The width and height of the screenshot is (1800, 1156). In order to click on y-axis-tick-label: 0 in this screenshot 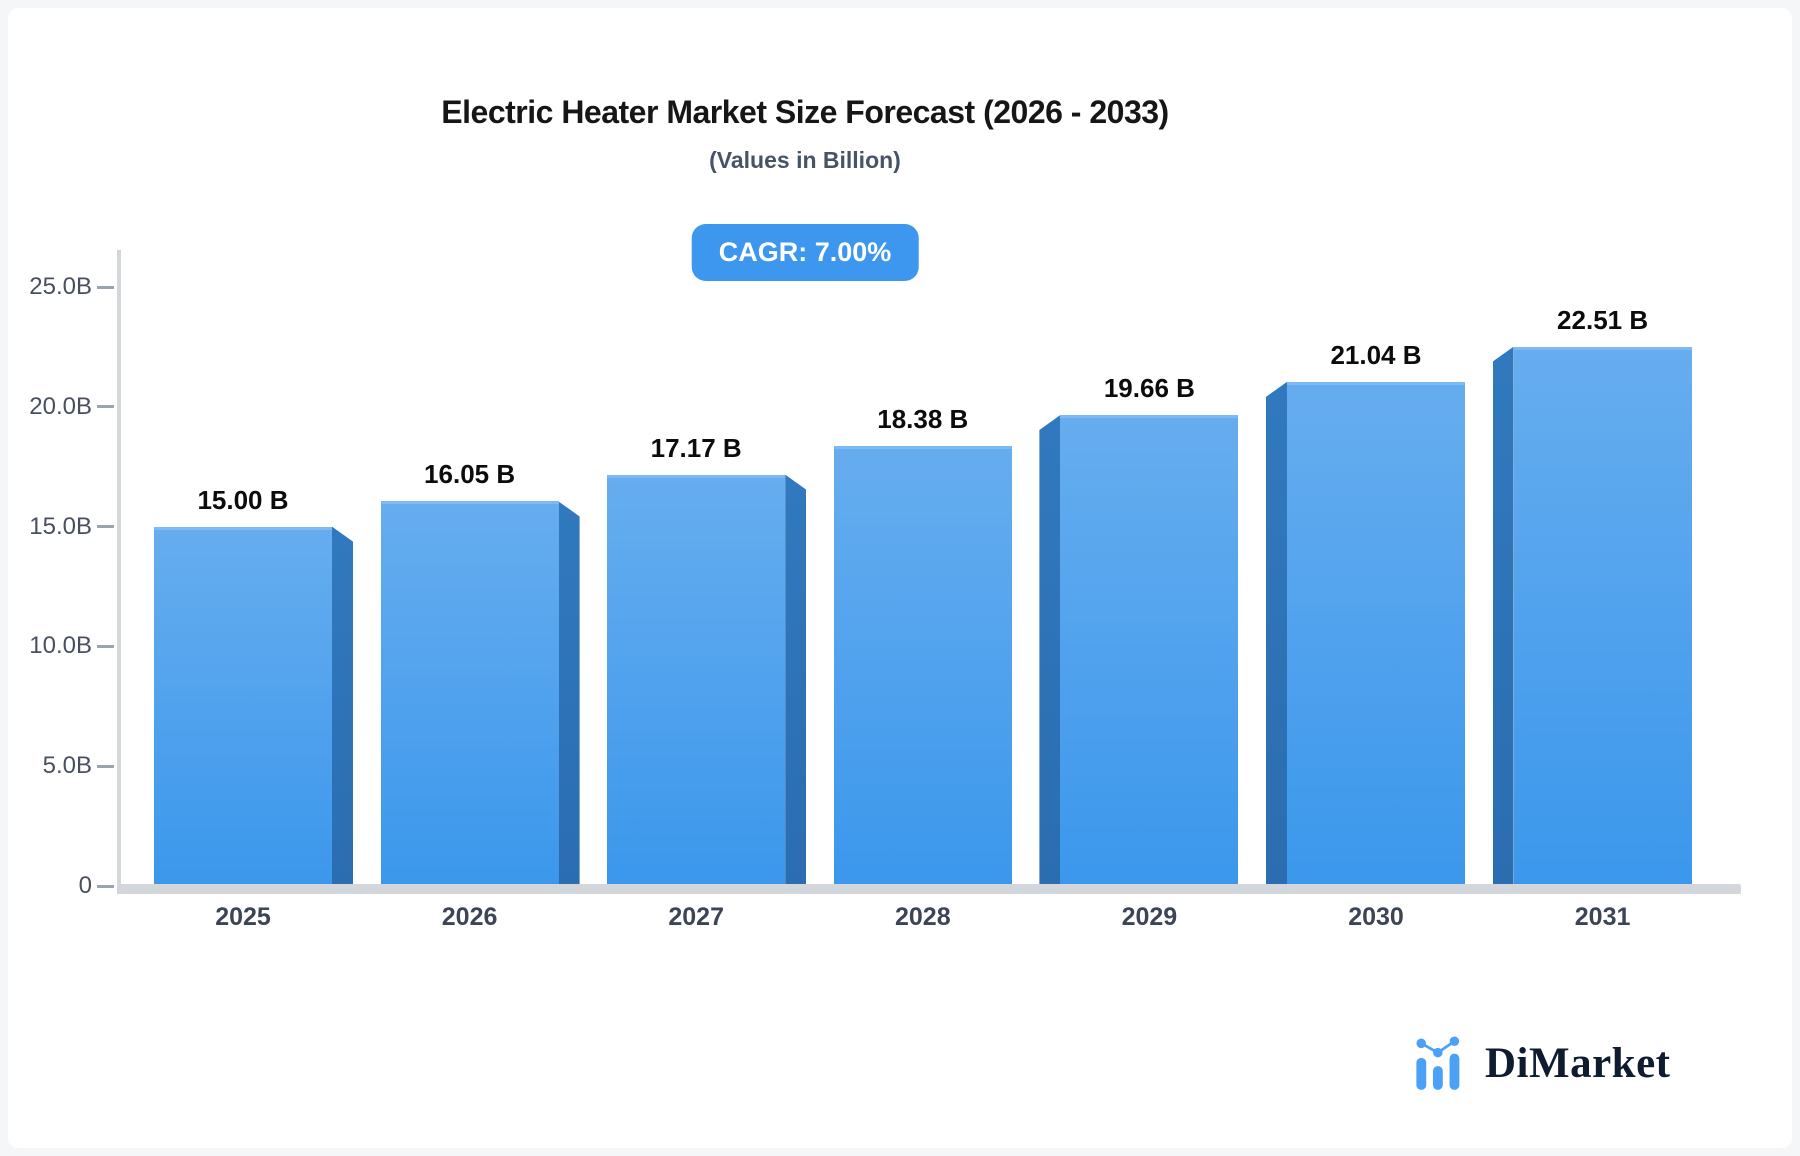, I will do `click(85, 885)`.